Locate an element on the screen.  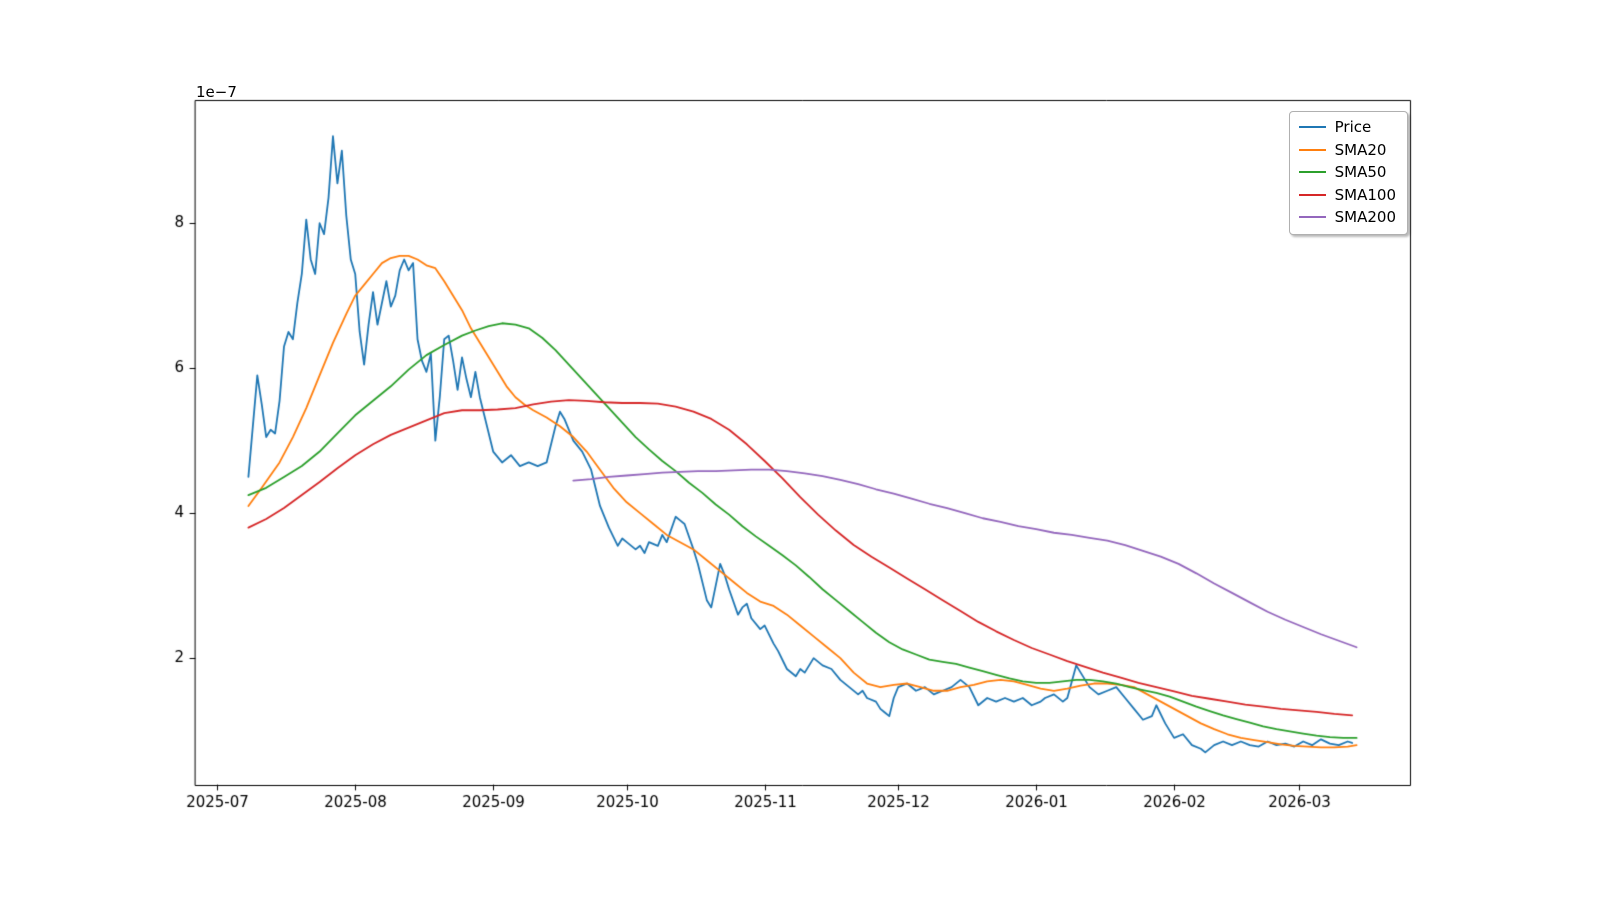
legend-item-sma20: SMA20 is located at coordinates (1347, 149).